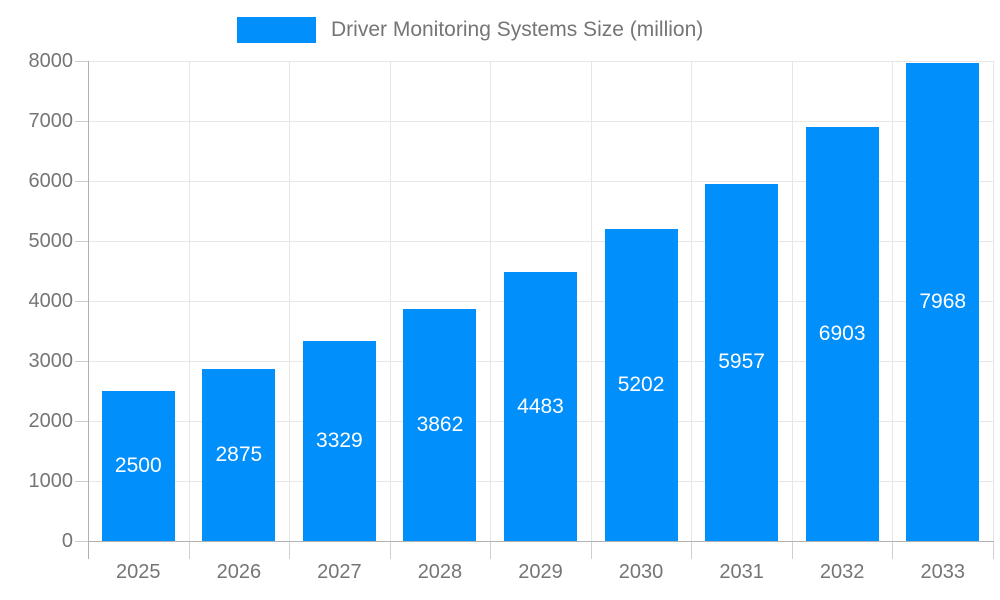 The height and width of the screenshot is (600, 1000). I want to click on bar-2032: 6903, so click(842, 333).